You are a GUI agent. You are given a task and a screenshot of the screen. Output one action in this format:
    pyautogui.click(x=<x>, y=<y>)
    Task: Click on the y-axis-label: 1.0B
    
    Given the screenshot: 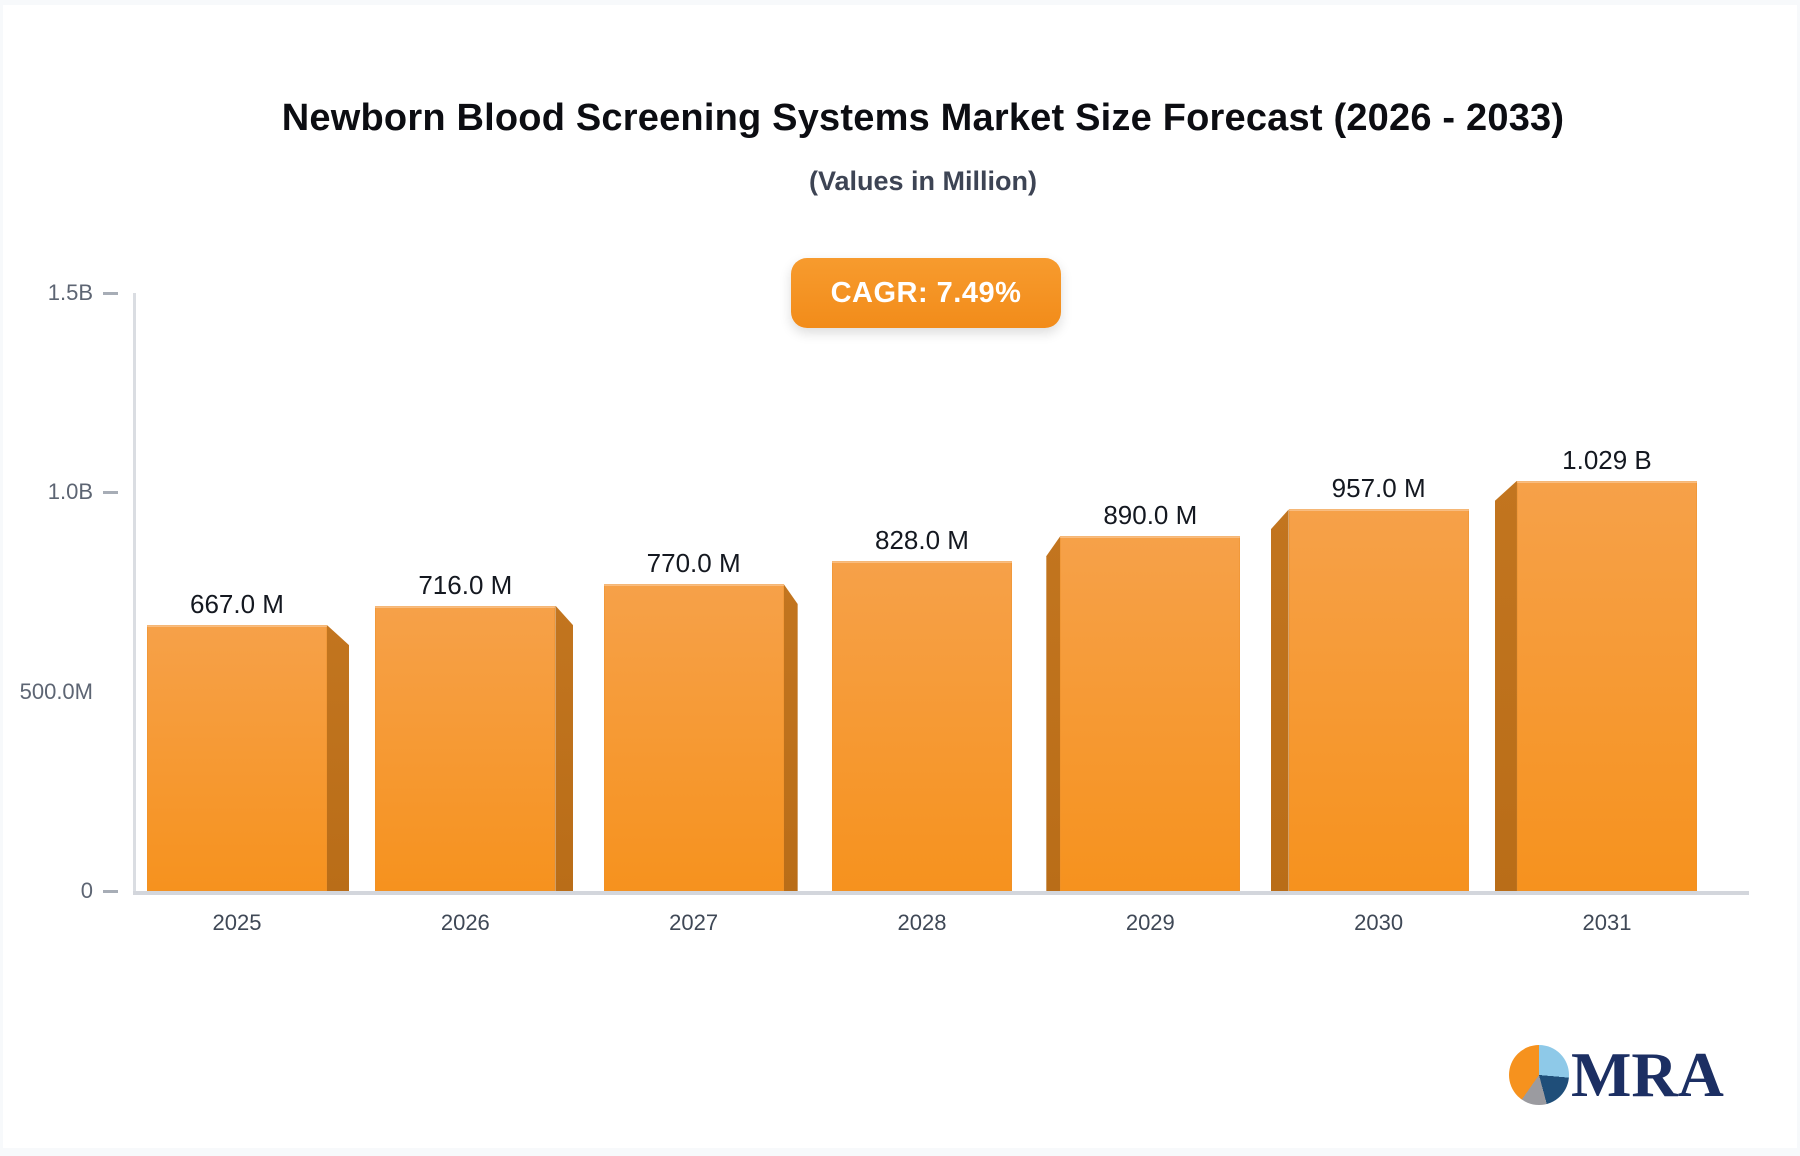 What is the action you would take?
    pyautogui.click(x=70, y=492)
    